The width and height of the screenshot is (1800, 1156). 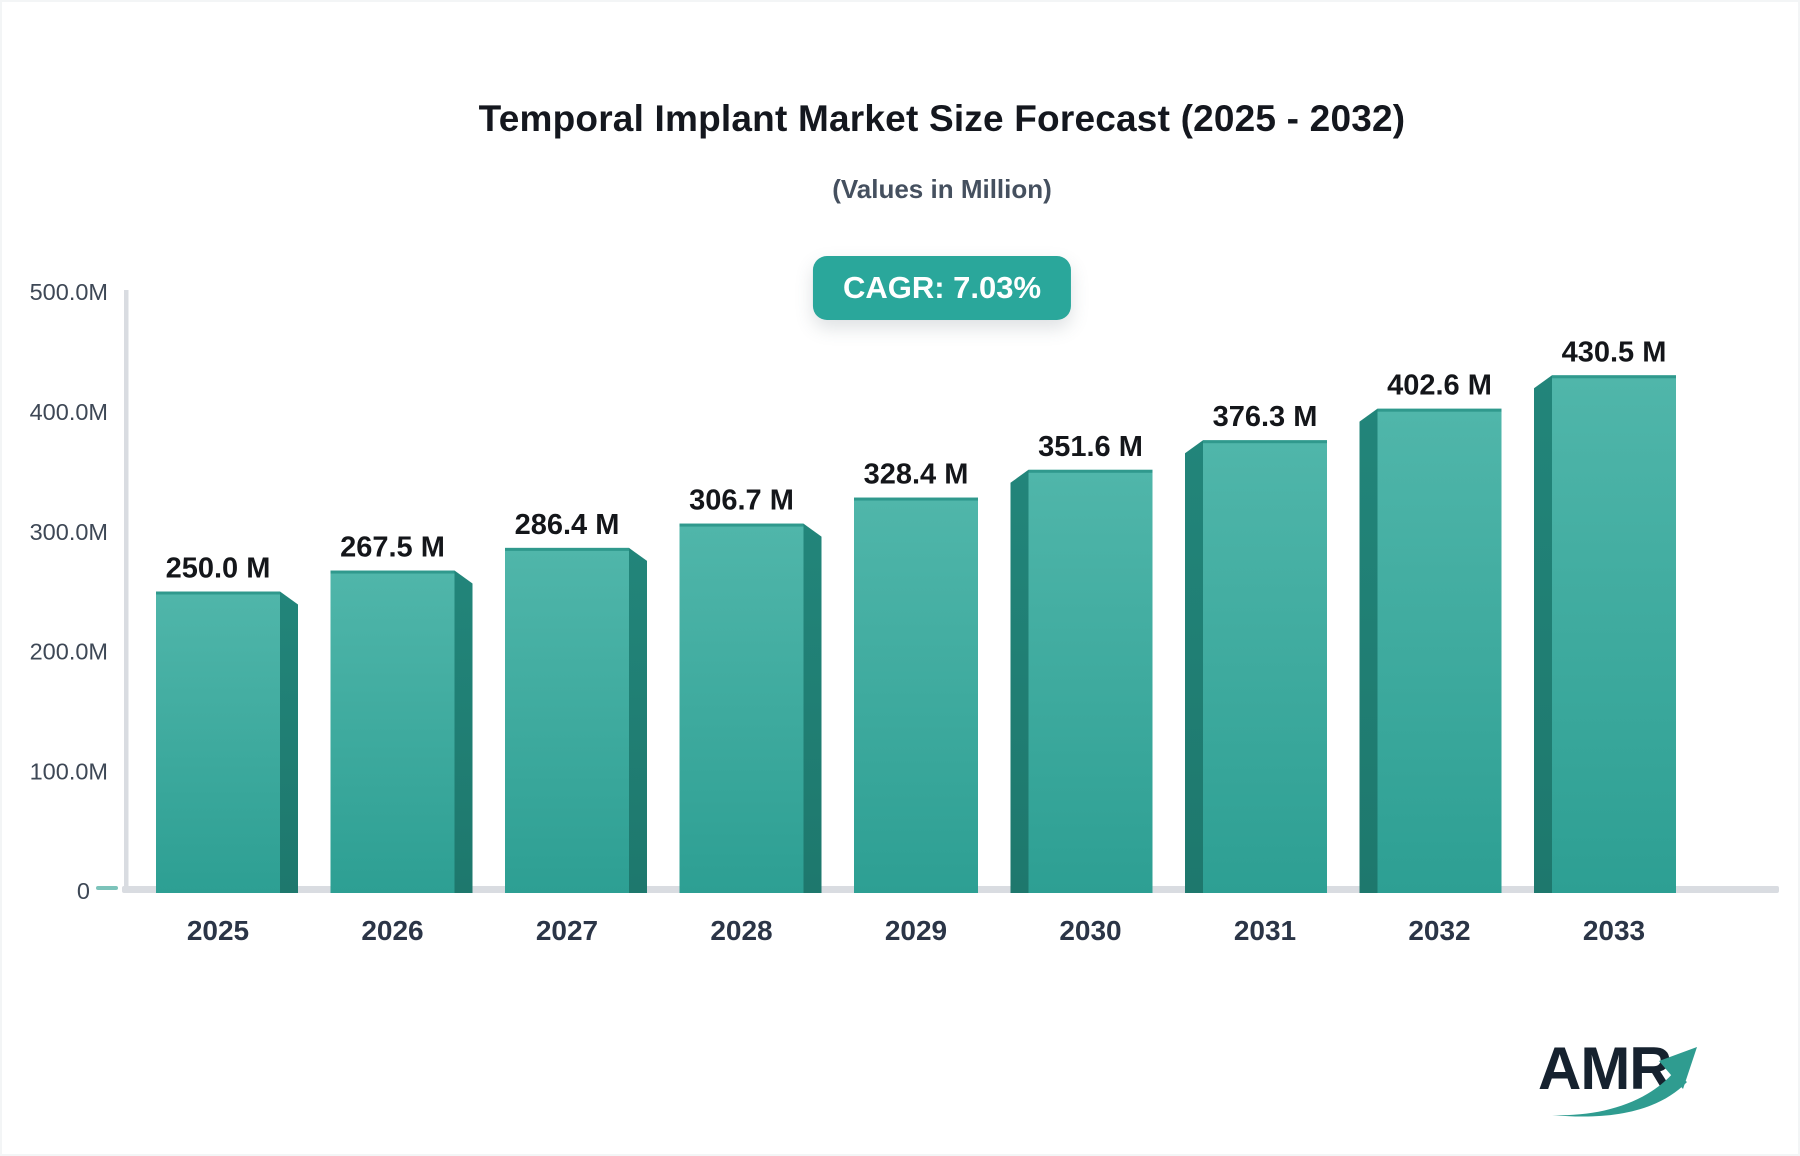 What do you see at coordinates (1265, 930) in the screenshot?
I see `x-axis-label: 2031` at bounding box center [1265, 930].